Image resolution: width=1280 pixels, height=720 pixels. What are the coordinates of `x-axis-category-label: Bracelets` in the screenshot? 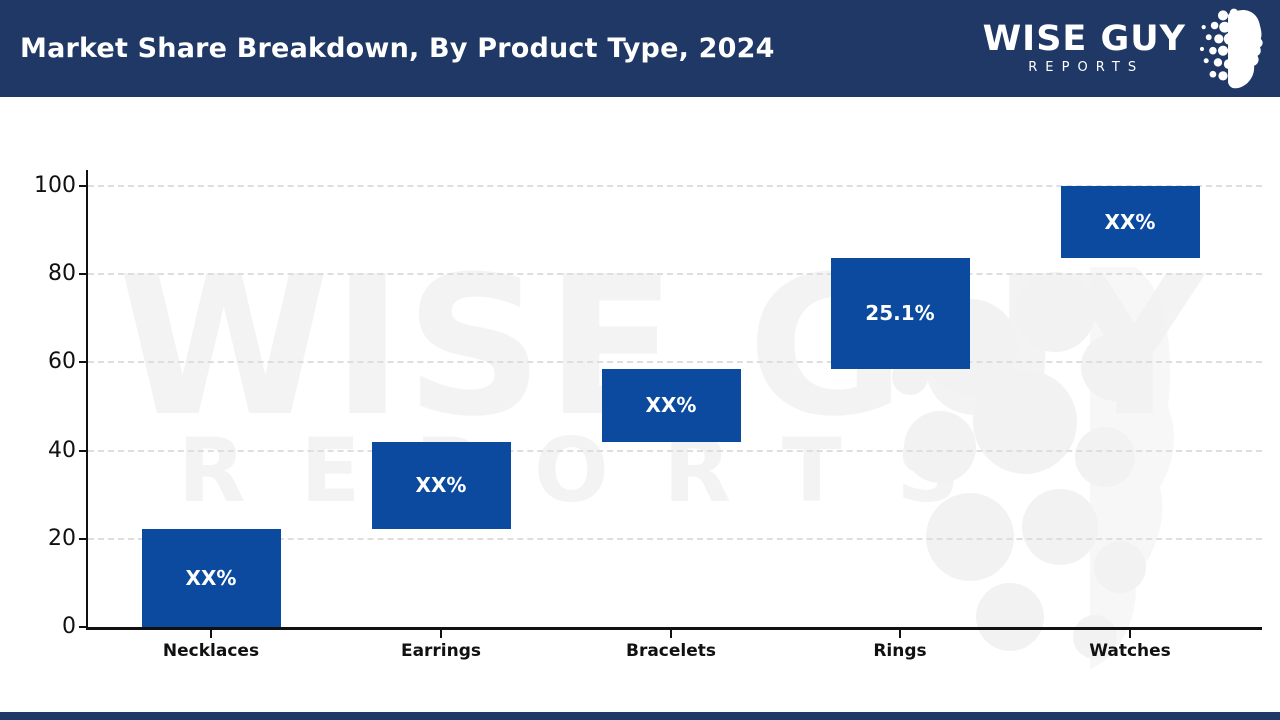 It's located at (671, 651).